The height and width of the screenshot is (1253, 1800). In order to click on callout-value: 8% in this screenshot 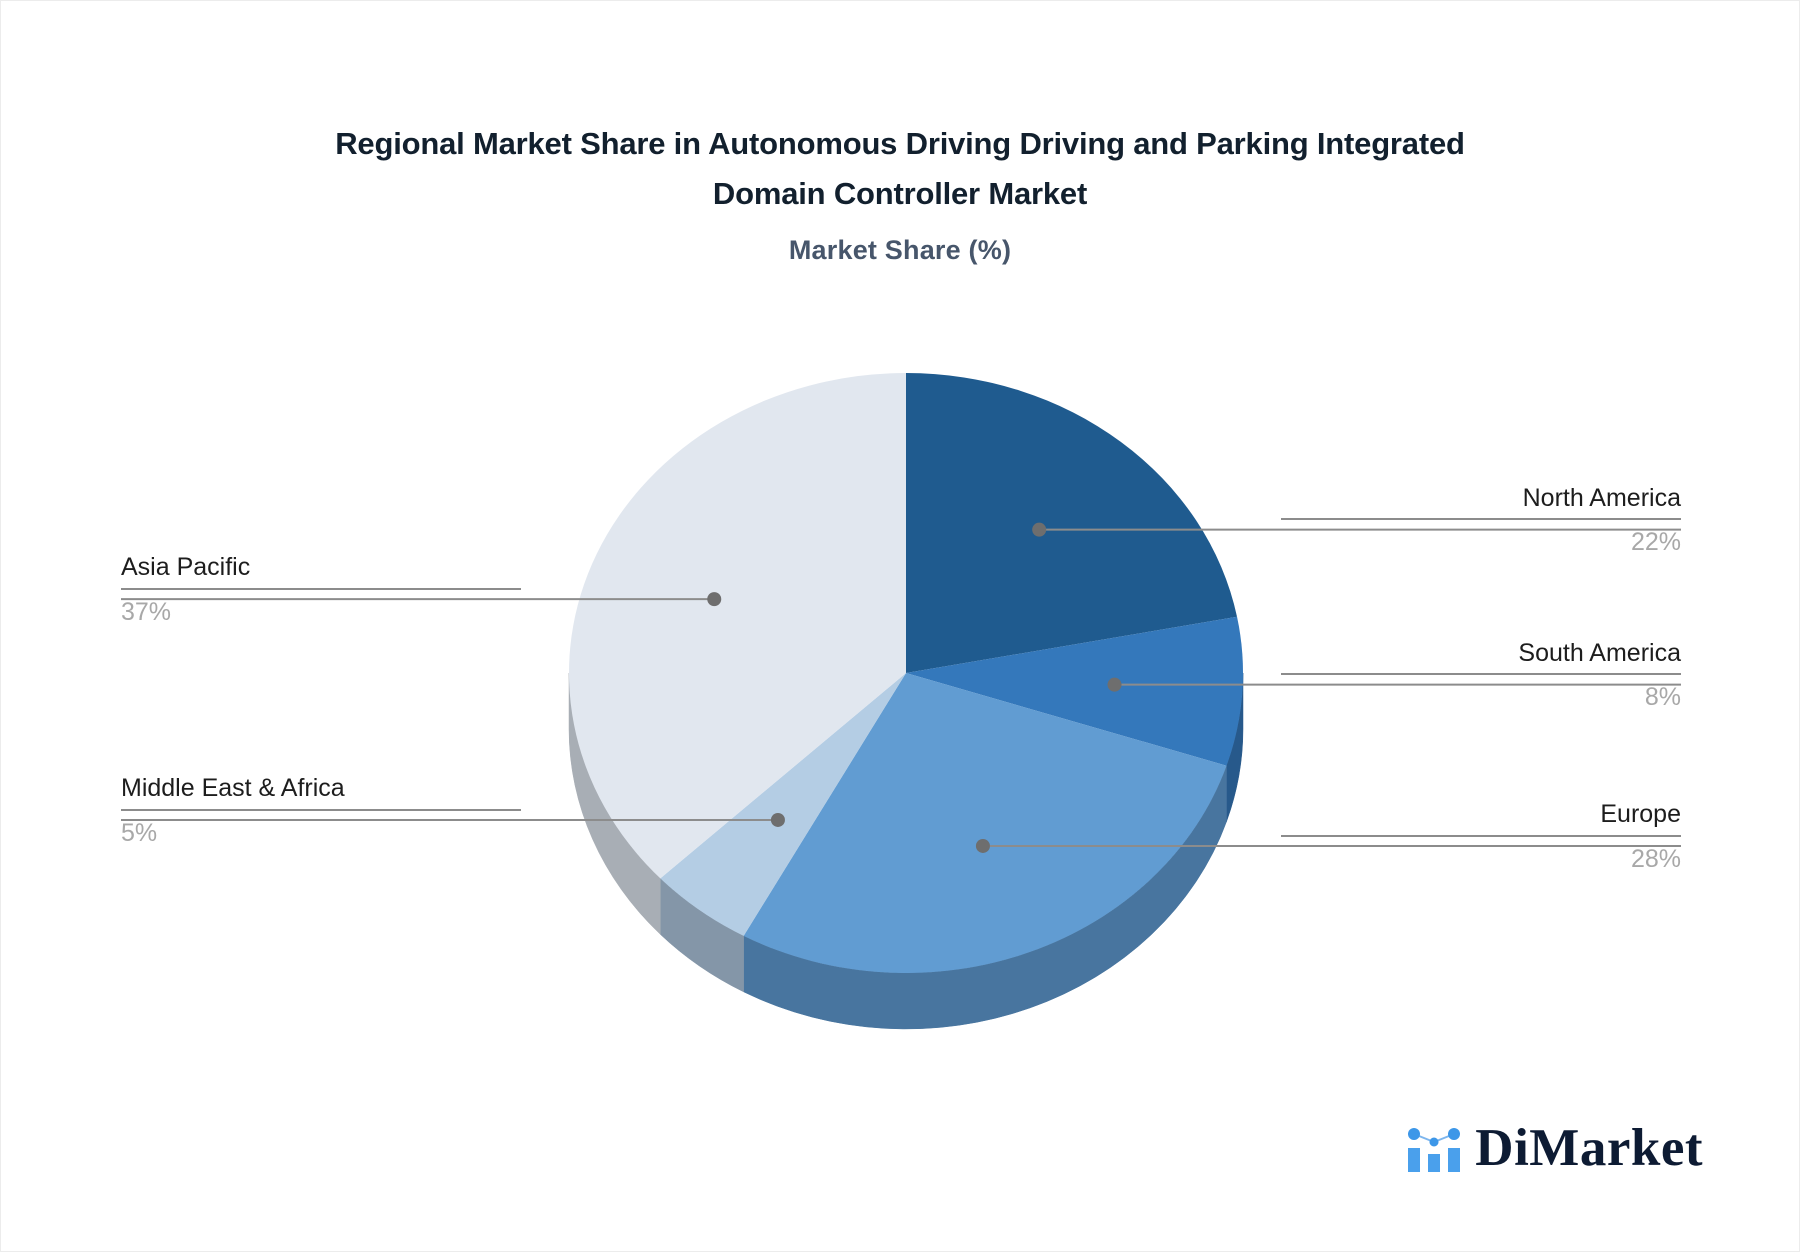, I will do `click(1662, 697)`.